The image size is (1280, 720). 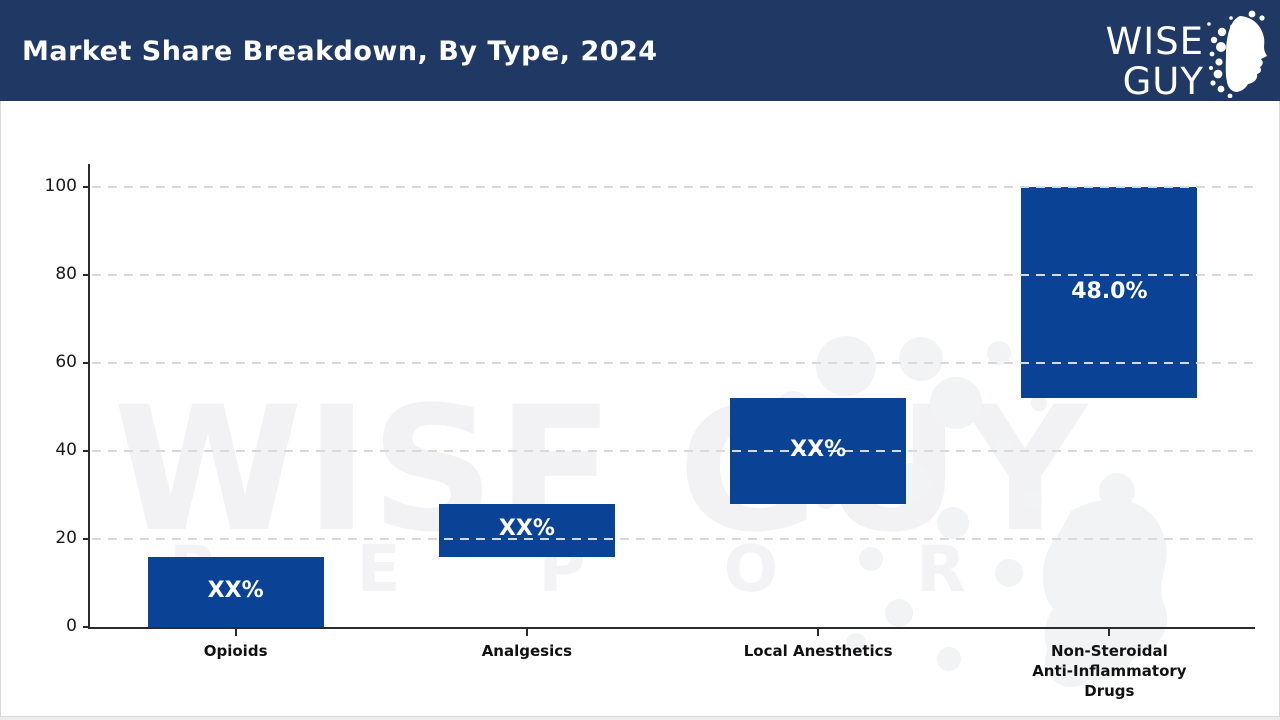 I want to click on category-label: Analgesics, so click(x=527, y=651).